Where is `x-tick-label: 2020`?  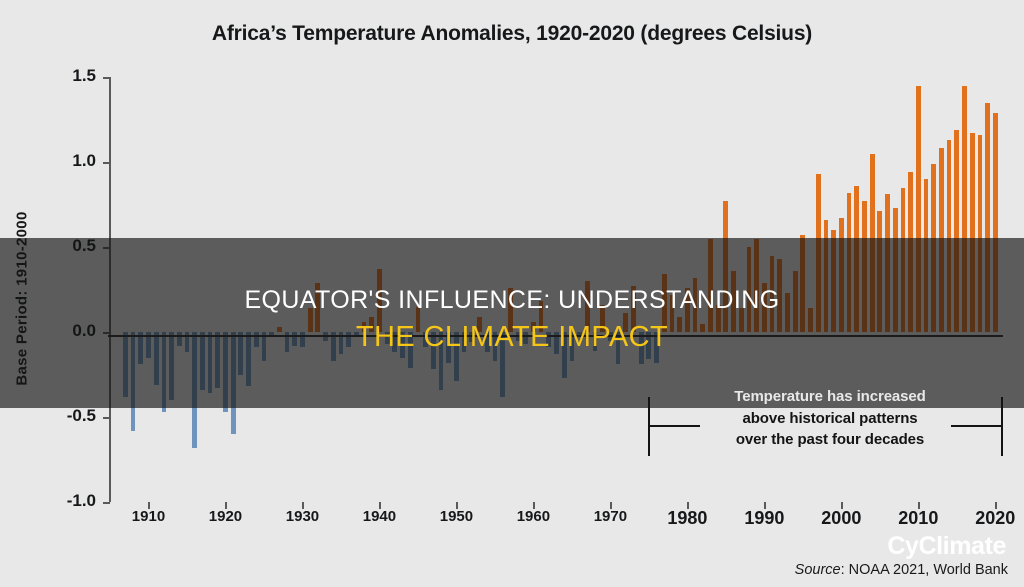 x-tick-label: 2020 is located at coordinates (995, 518).